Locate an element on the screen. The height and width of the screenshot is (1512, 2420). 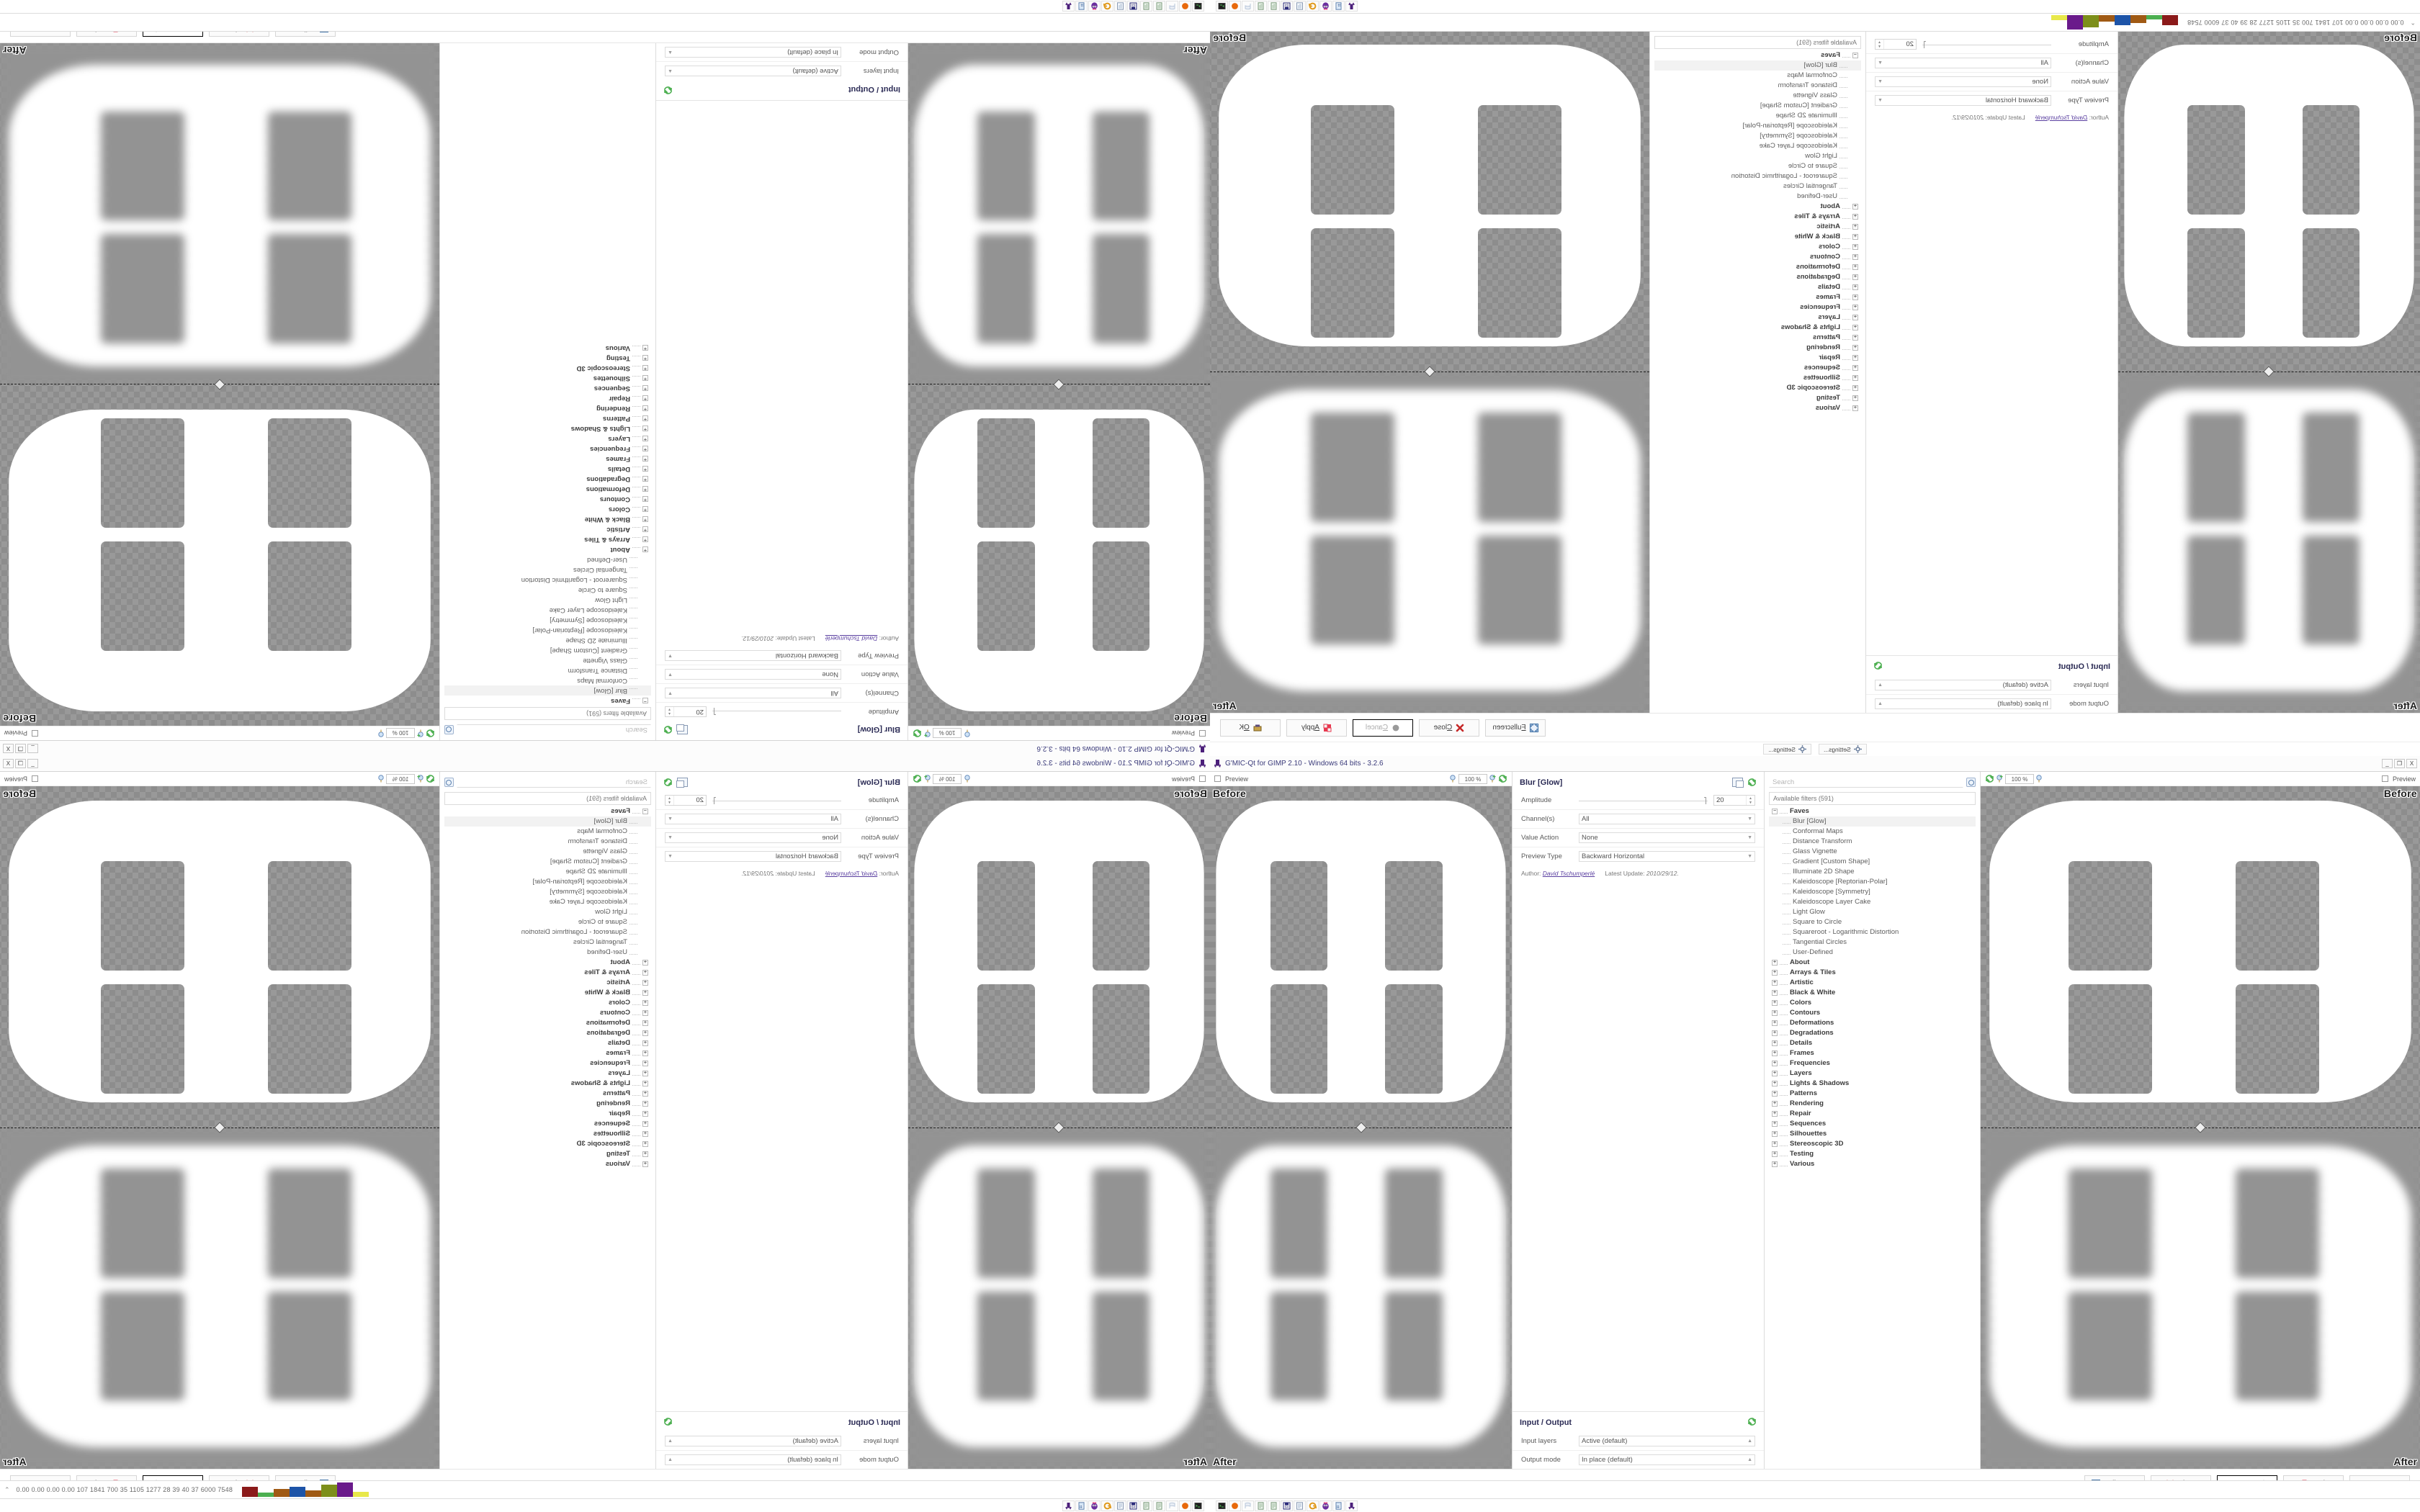
tree-category: + Stereoscopic 3D is located at coordinates (1757, 388).